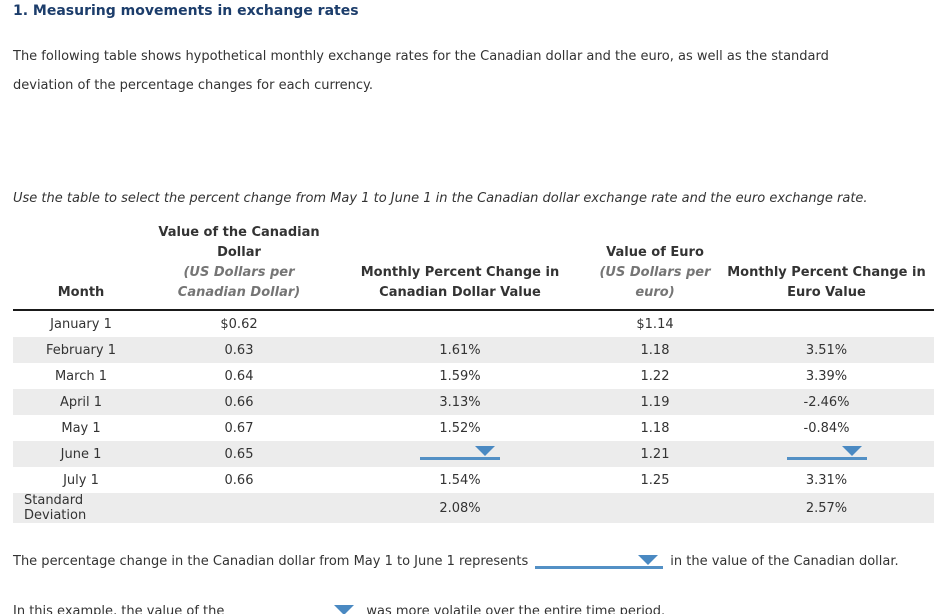  What do you see at coordinates (826, 508) in the screenshot?
I see `euro-pct-cell: 2.57%` at bounding box center [826, 508].